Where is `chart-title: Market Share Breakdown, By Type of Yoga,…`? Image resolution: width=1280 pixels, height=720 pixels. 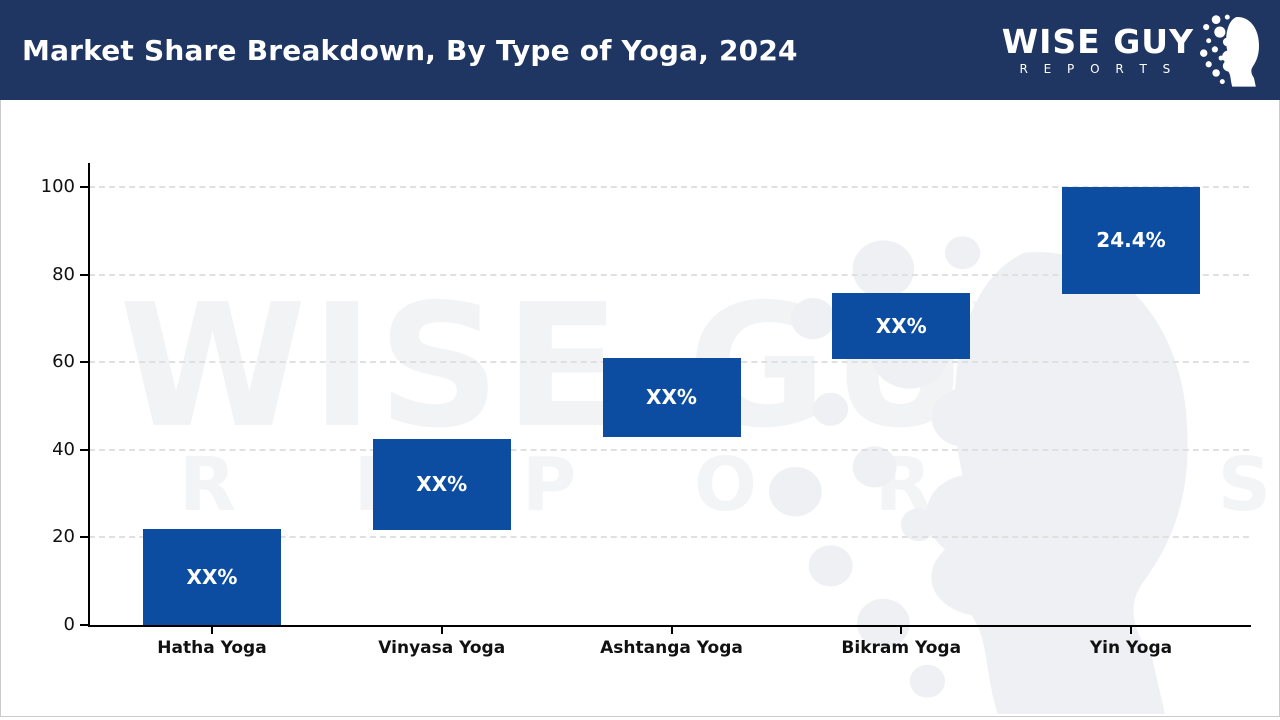 chart-title: Market Share Breakdown, By Type of Yoga,… is located at coordinates (410, 50).